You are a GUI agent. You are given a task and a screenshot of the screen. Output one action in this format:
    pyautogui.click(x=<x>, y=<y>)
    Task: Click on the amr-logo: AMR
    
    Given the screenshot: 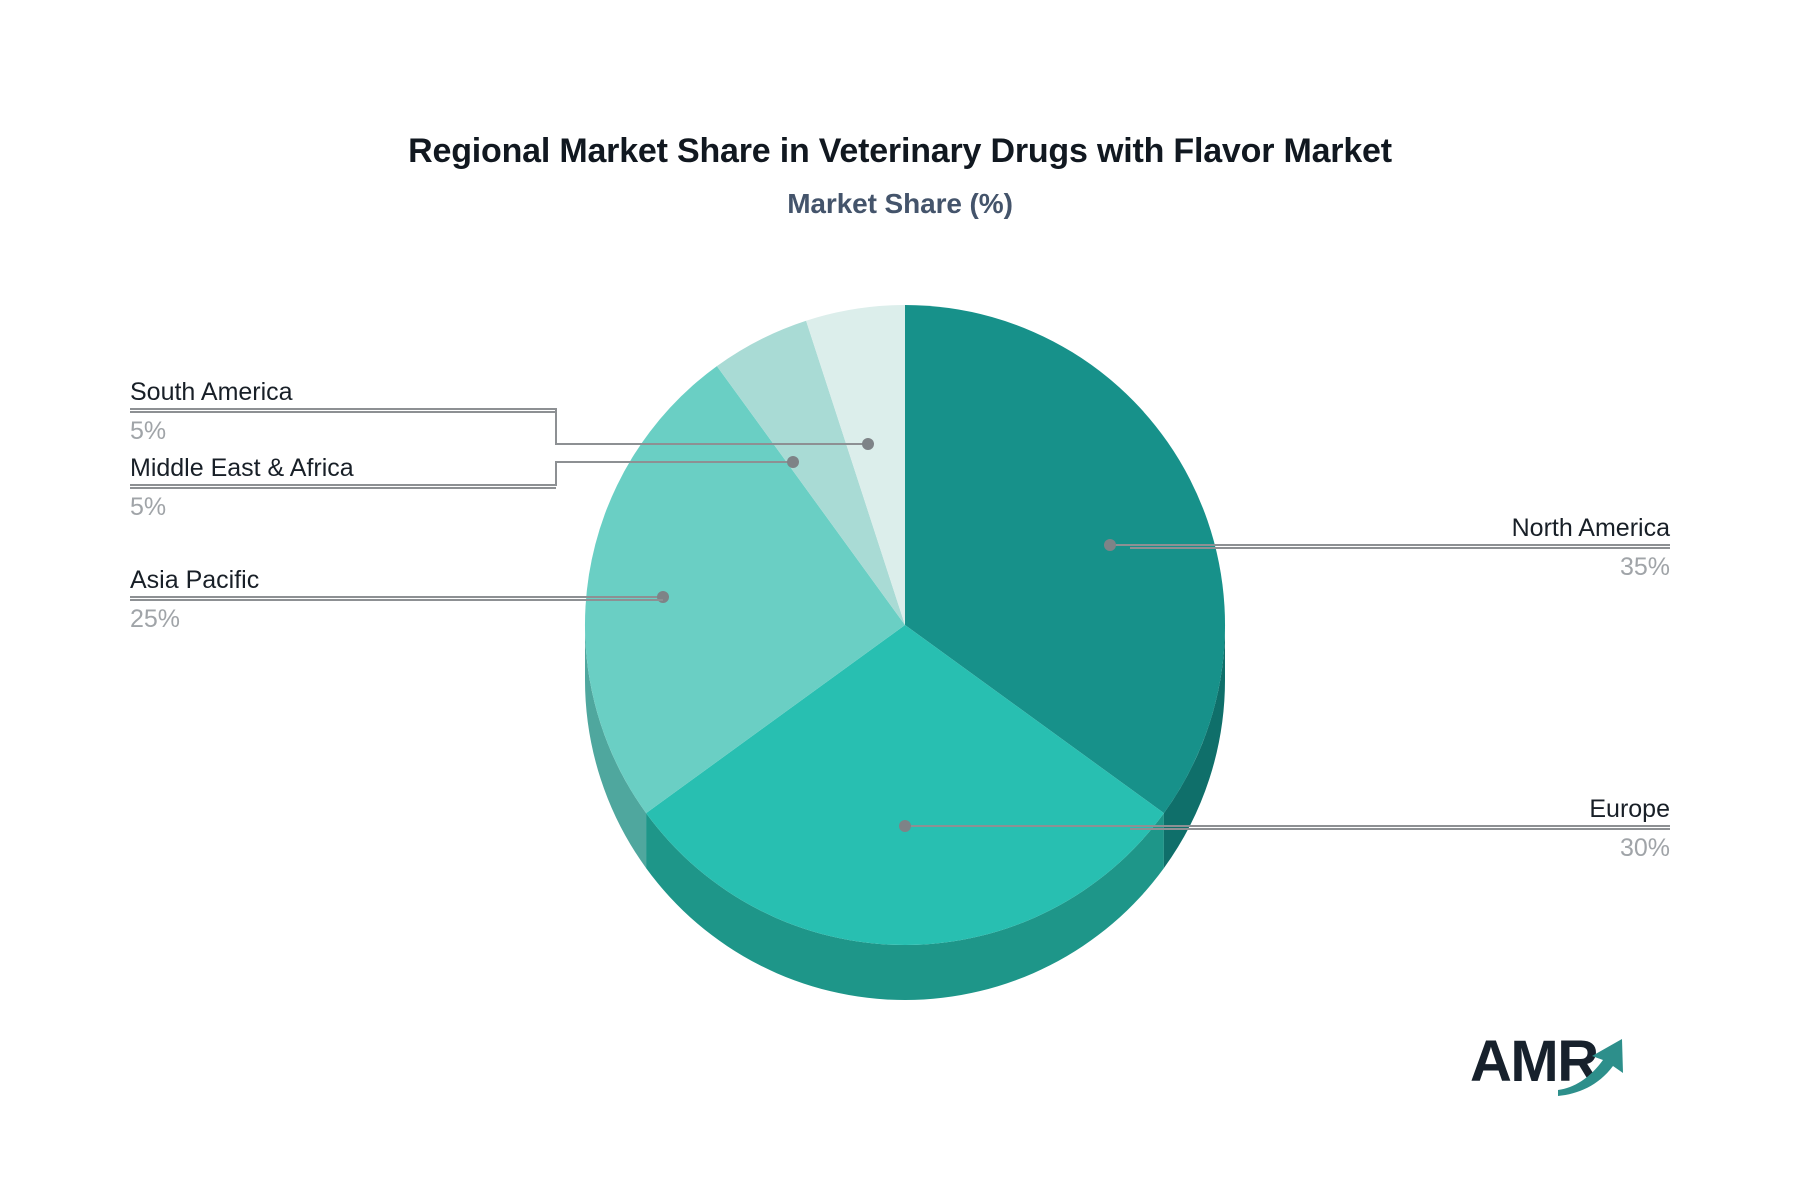 What is the action you would take?
    pyautogui.click(x=1559, y=1061)
    